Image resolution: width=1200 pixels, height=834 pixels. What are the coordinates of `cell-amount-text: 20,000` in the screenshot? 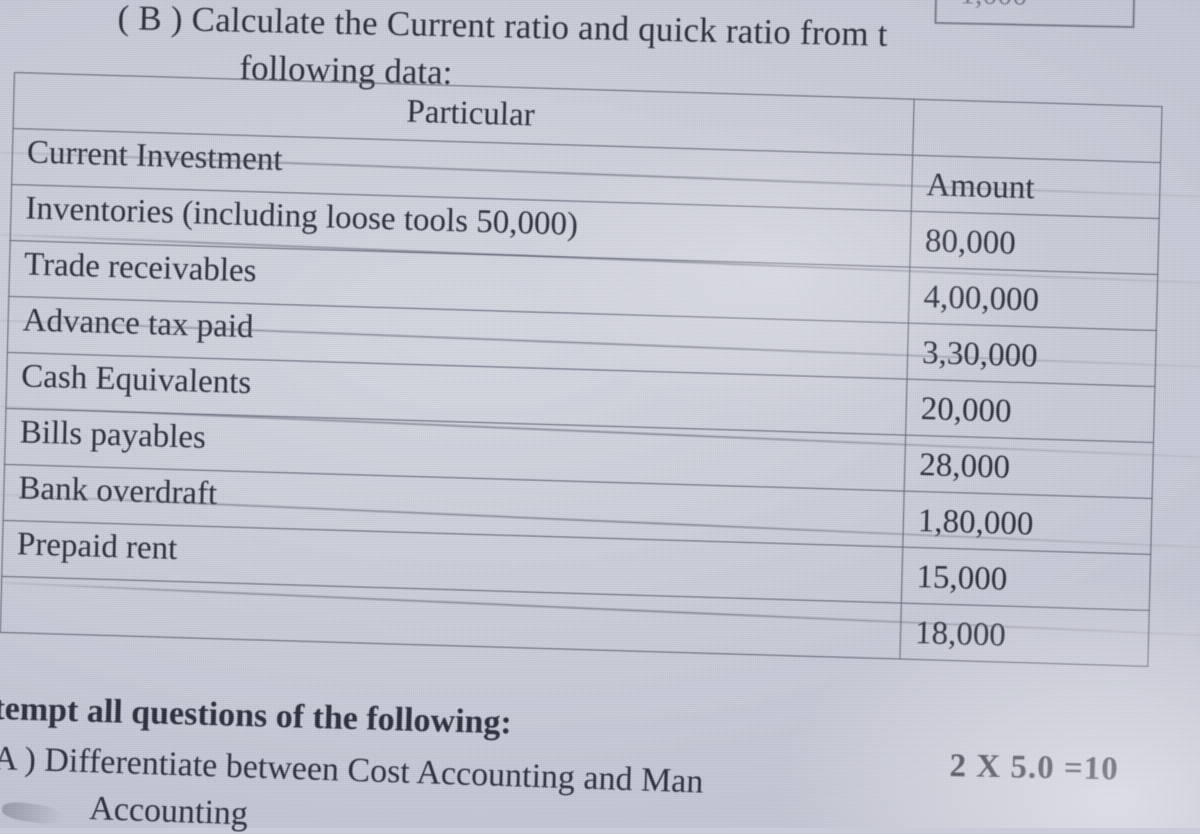 It's located at (966, 410).